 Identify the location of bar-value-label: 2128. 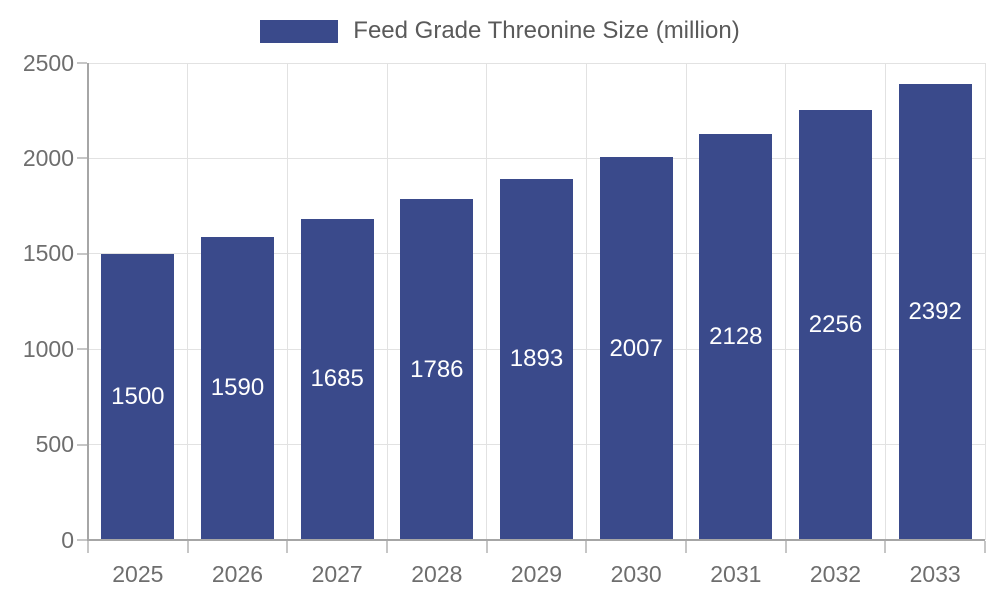
(736, 336).